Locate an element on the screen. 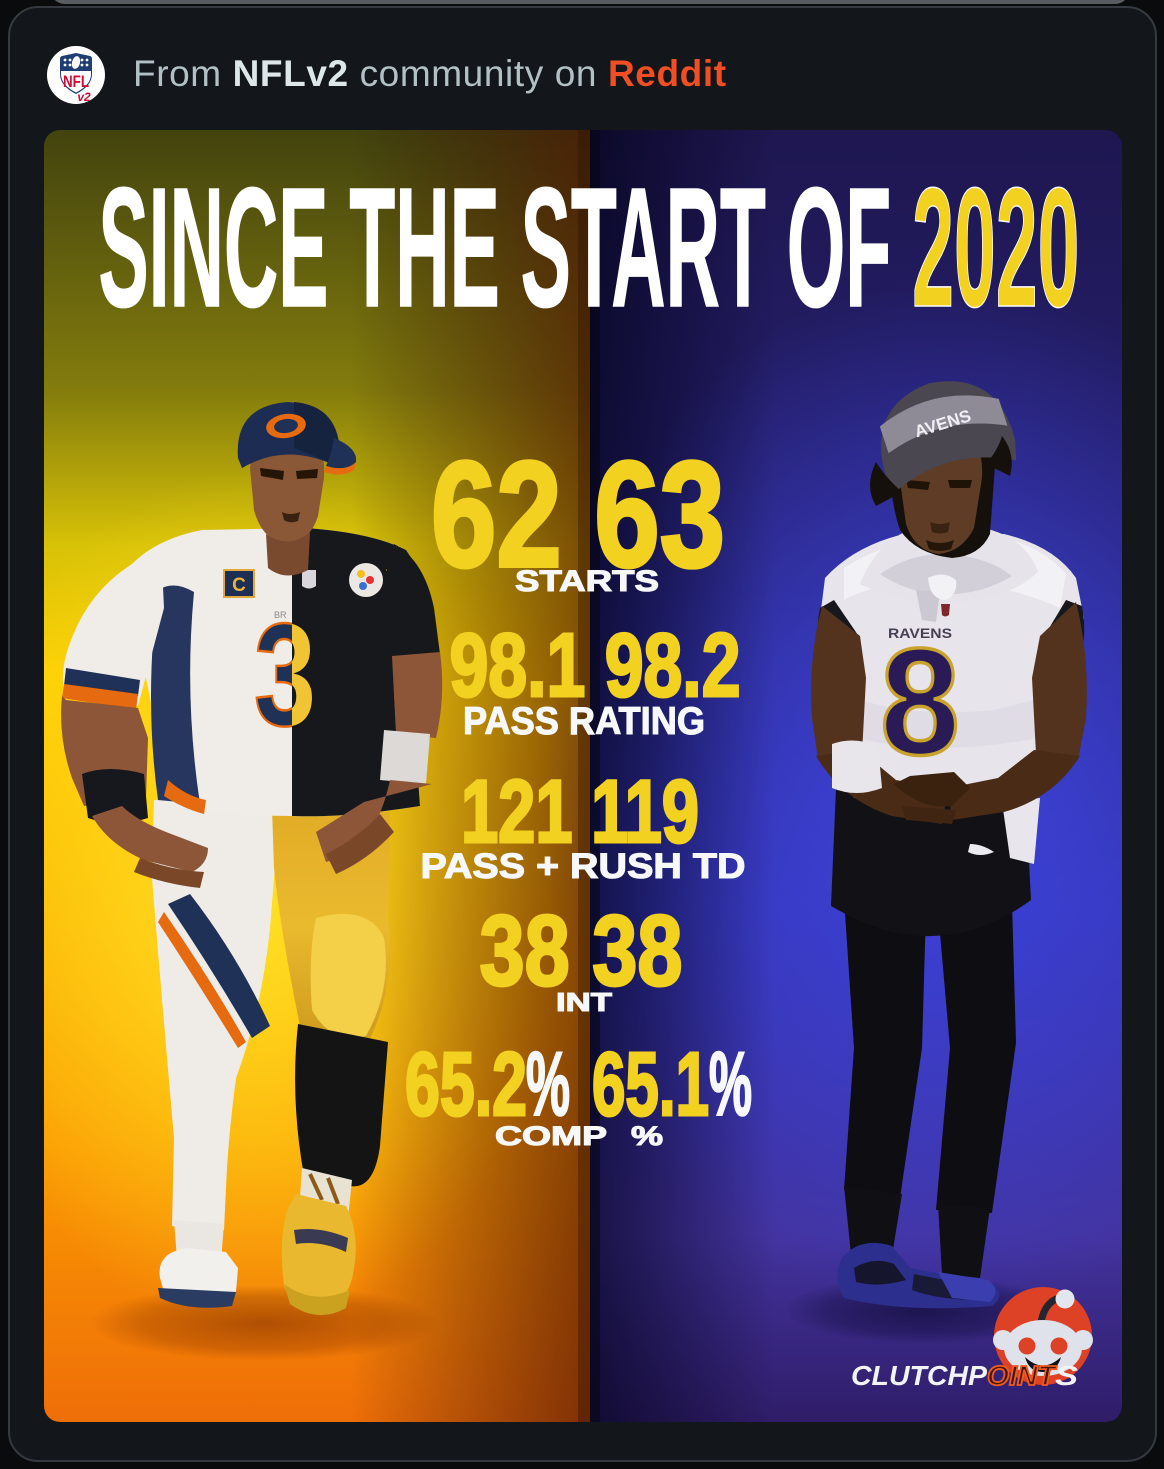 This screenshot has height=1469, width=1164. svg-text: 98.1 98.2 is located at coordinates (595, 666).